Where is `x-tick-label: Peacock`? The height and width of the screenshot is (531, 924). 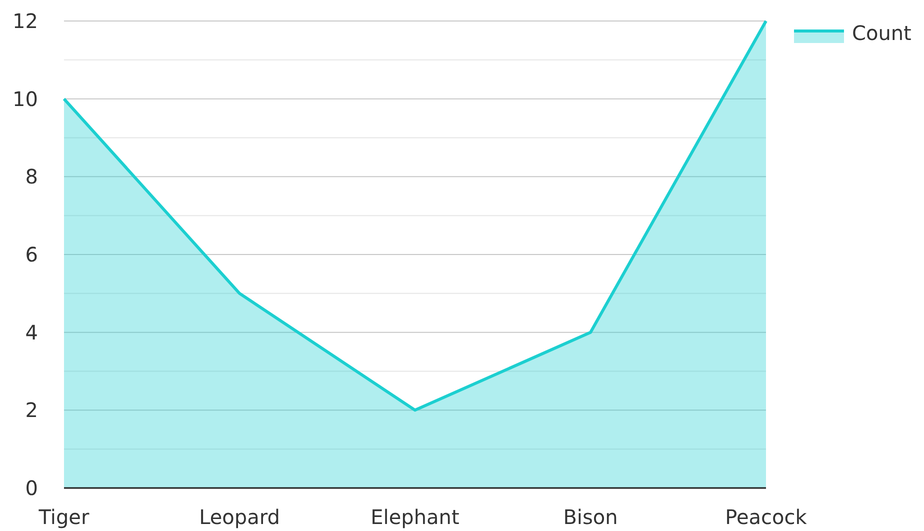 x-tick-label: Peacock is located at coordinates (766, 517).